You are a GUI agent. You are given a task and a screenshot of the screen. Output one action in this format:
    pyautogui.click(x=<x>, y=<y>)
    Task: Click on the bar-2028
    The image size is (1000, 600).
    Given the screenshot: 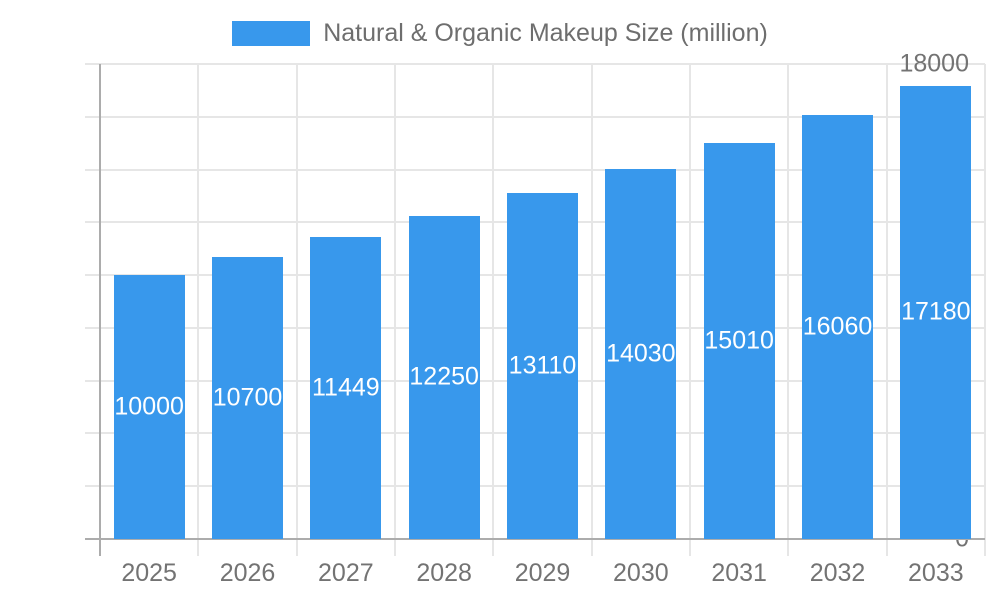 What is the action you would take?
    pyautogui.click(x=444, y=377)
    